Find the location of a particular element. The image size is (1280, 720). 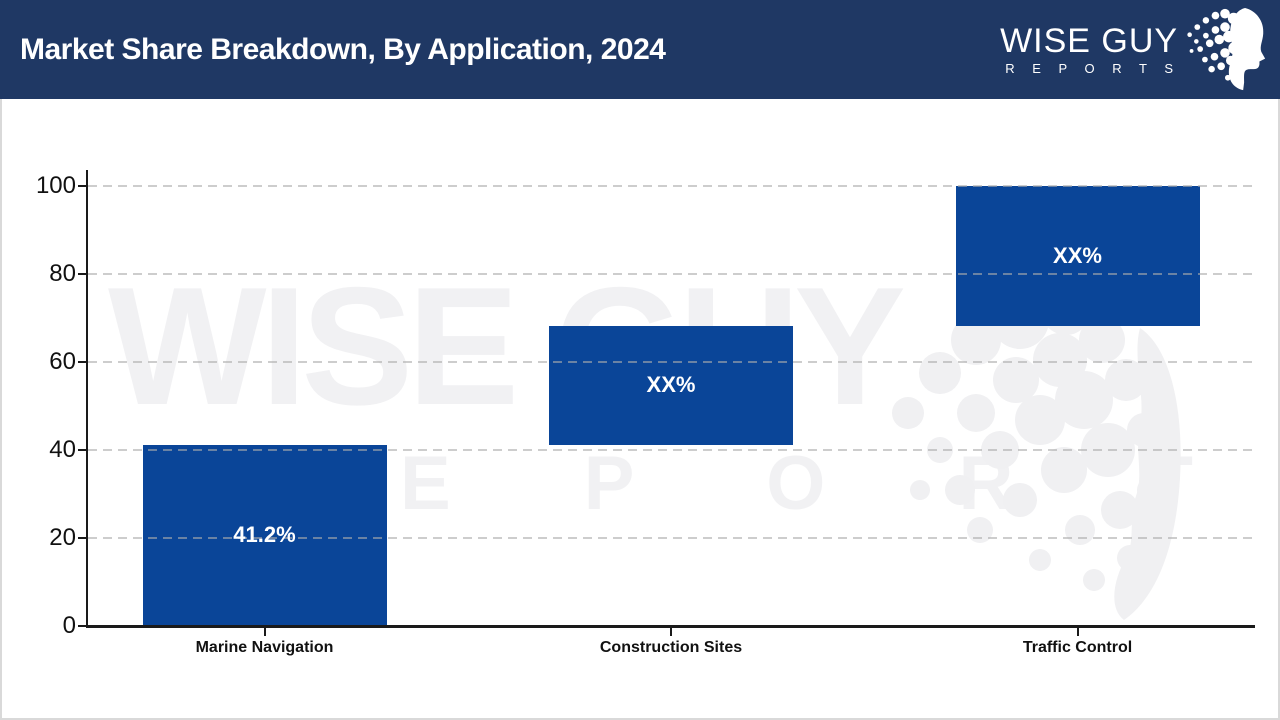

y-axis-tick-label: 100 is located at coordinates (55, 185).